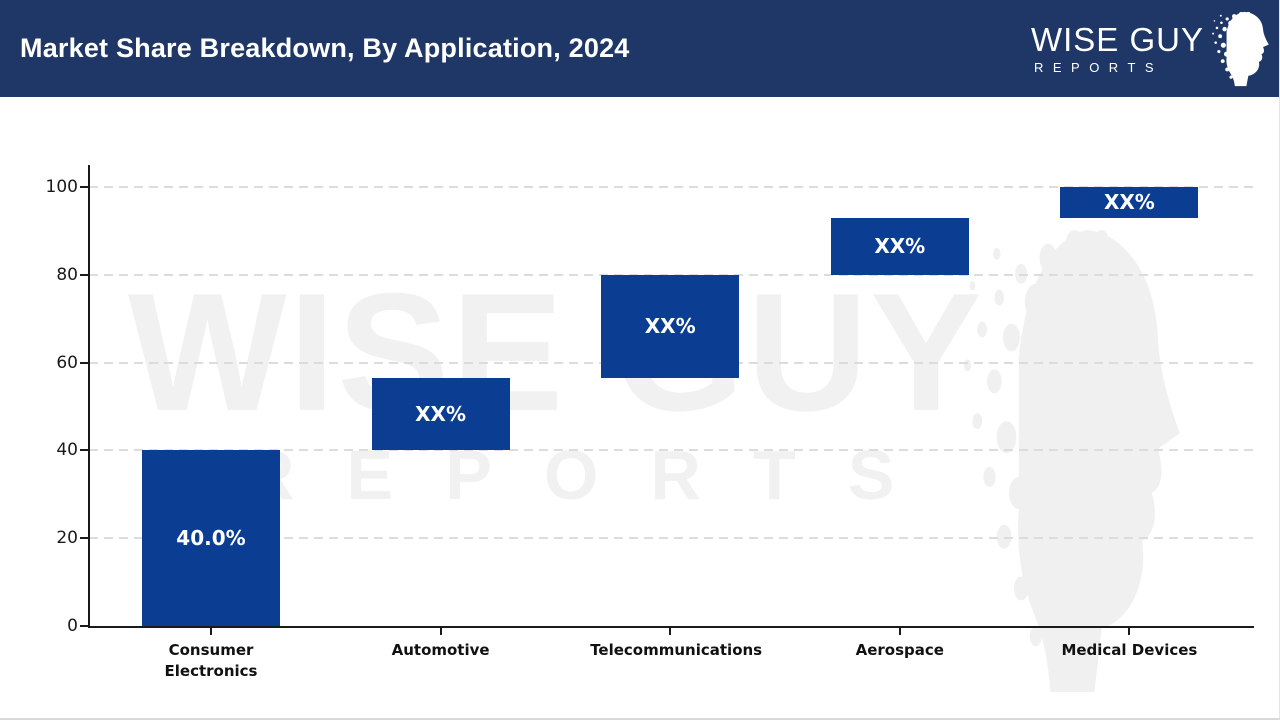 Image resolution: width=1280 pixels, height=720 pixels. What do you see at coordinates (72, 626) in the screenshot?
I see `y-tick-label-0: 0` at bounding box center [72, 626].